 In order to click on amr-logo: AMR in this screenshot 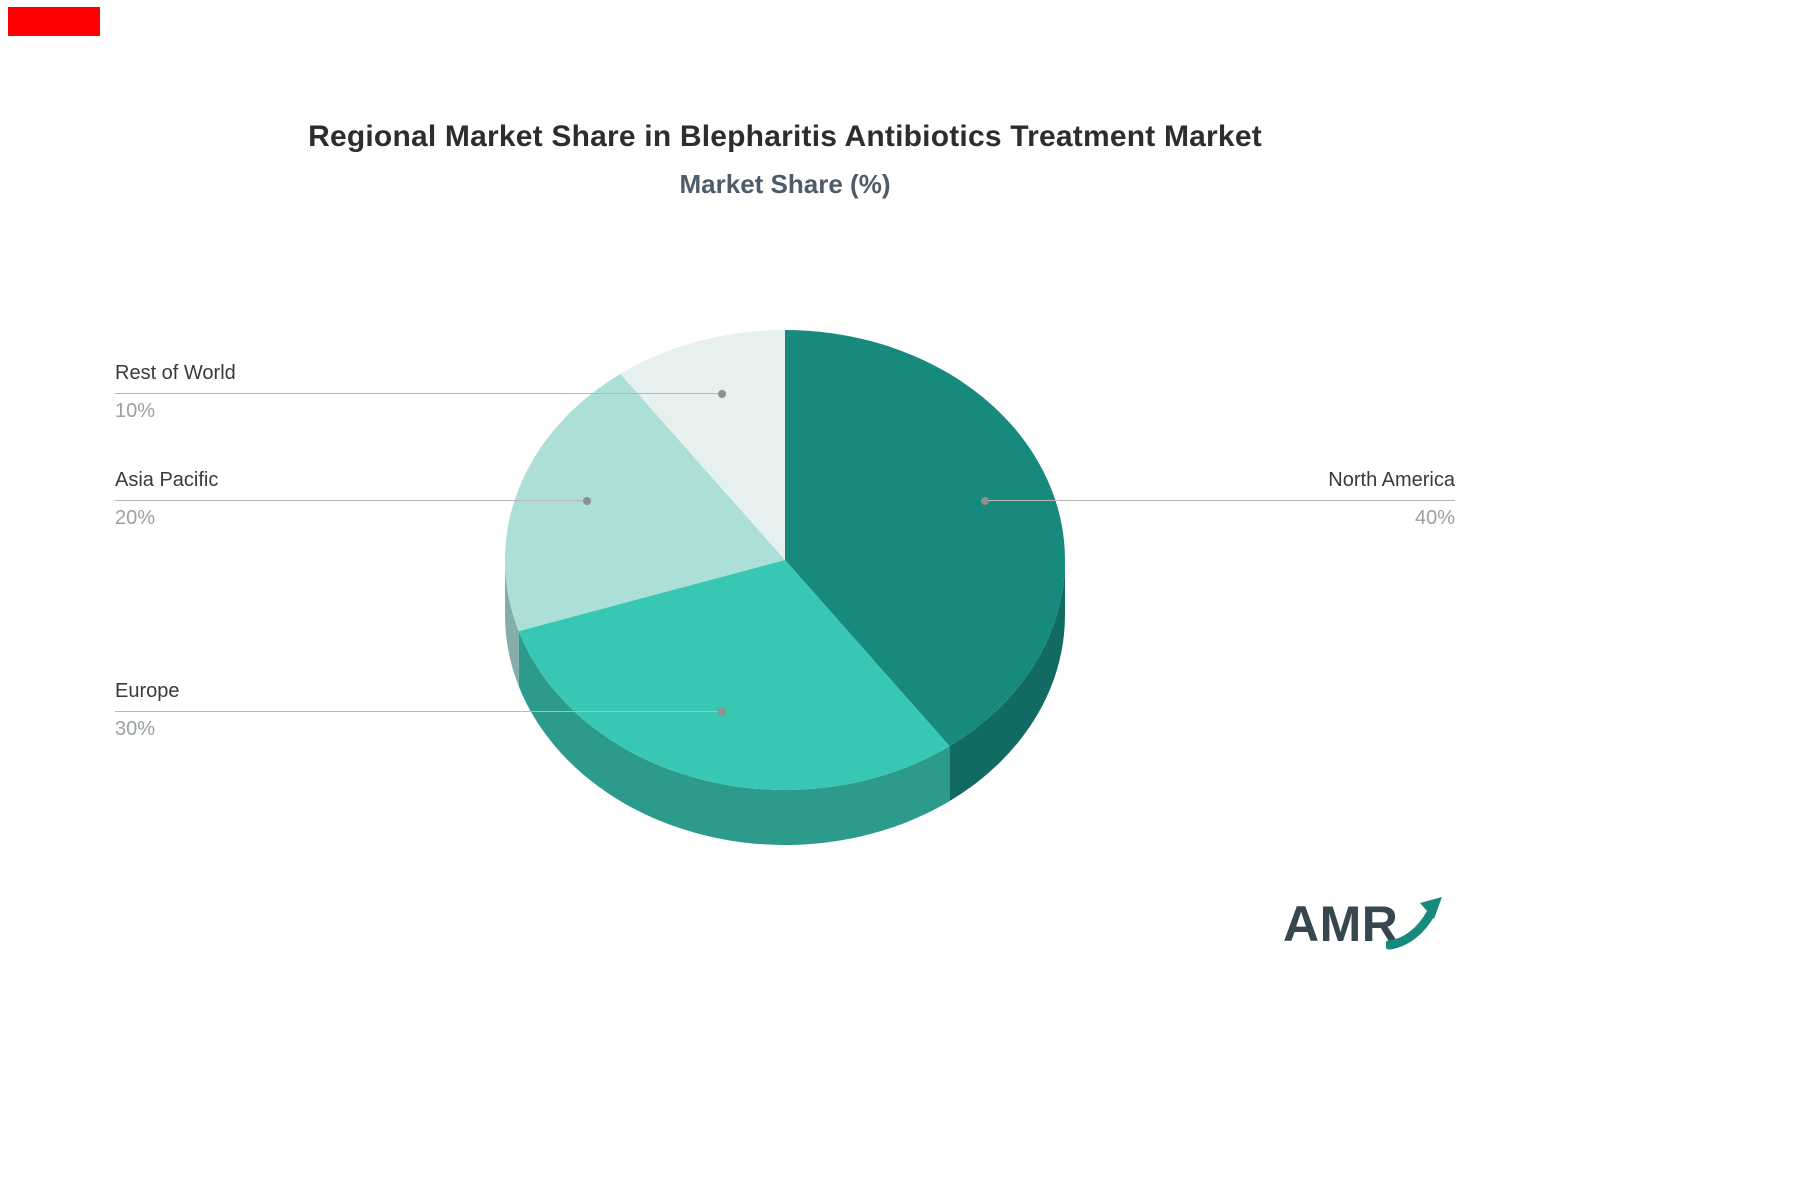, I will do `click(1368, 928)`.